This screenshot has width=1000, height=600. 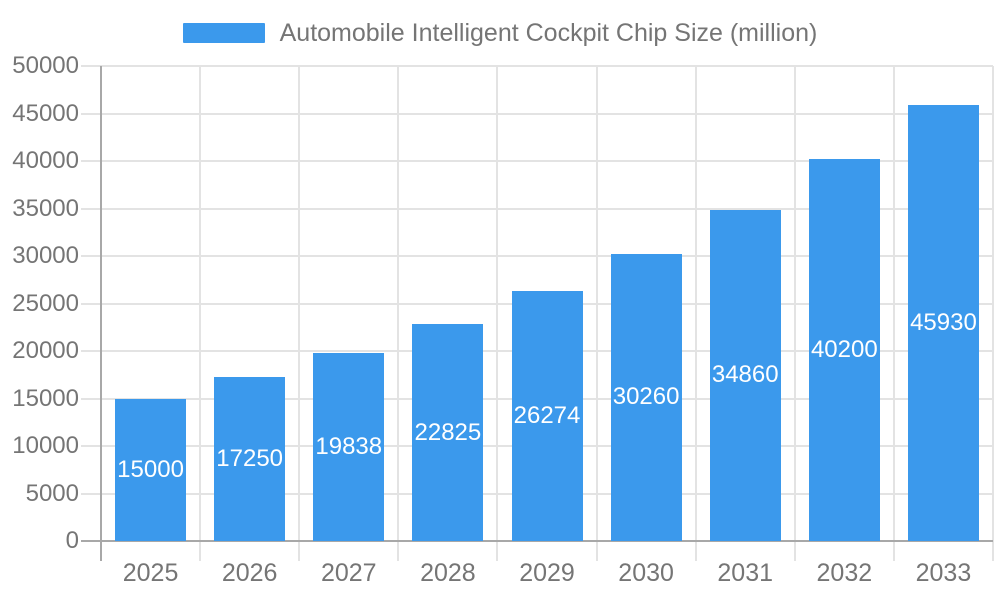 What do you see at coordinates (943, 573) in the screenshot?
I see `x-axis-tick-label: 2033` at bounding box center [943, 573].